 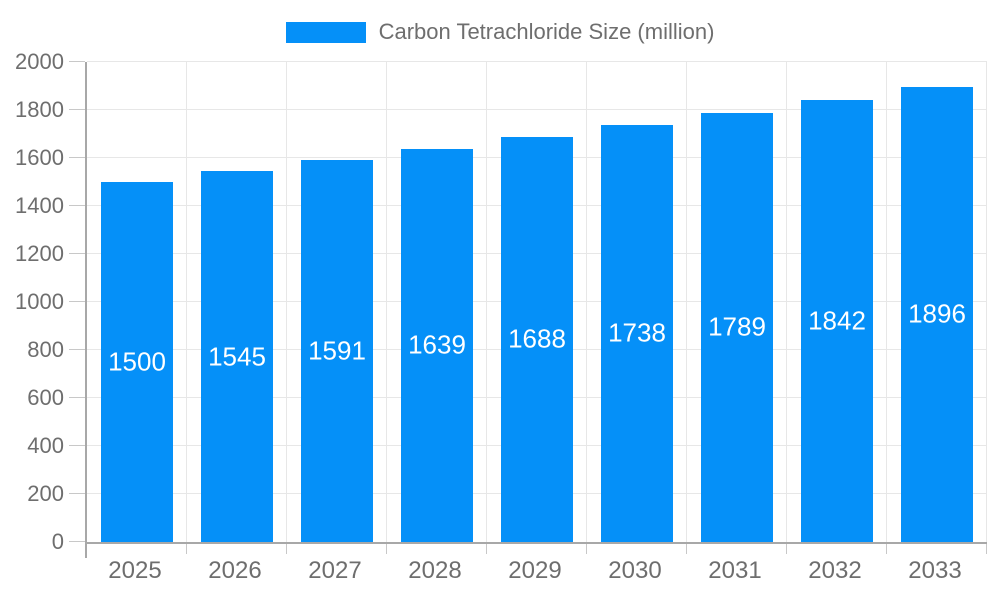 I want to click on bar-2032: 1842, so click(x=837, y=320).